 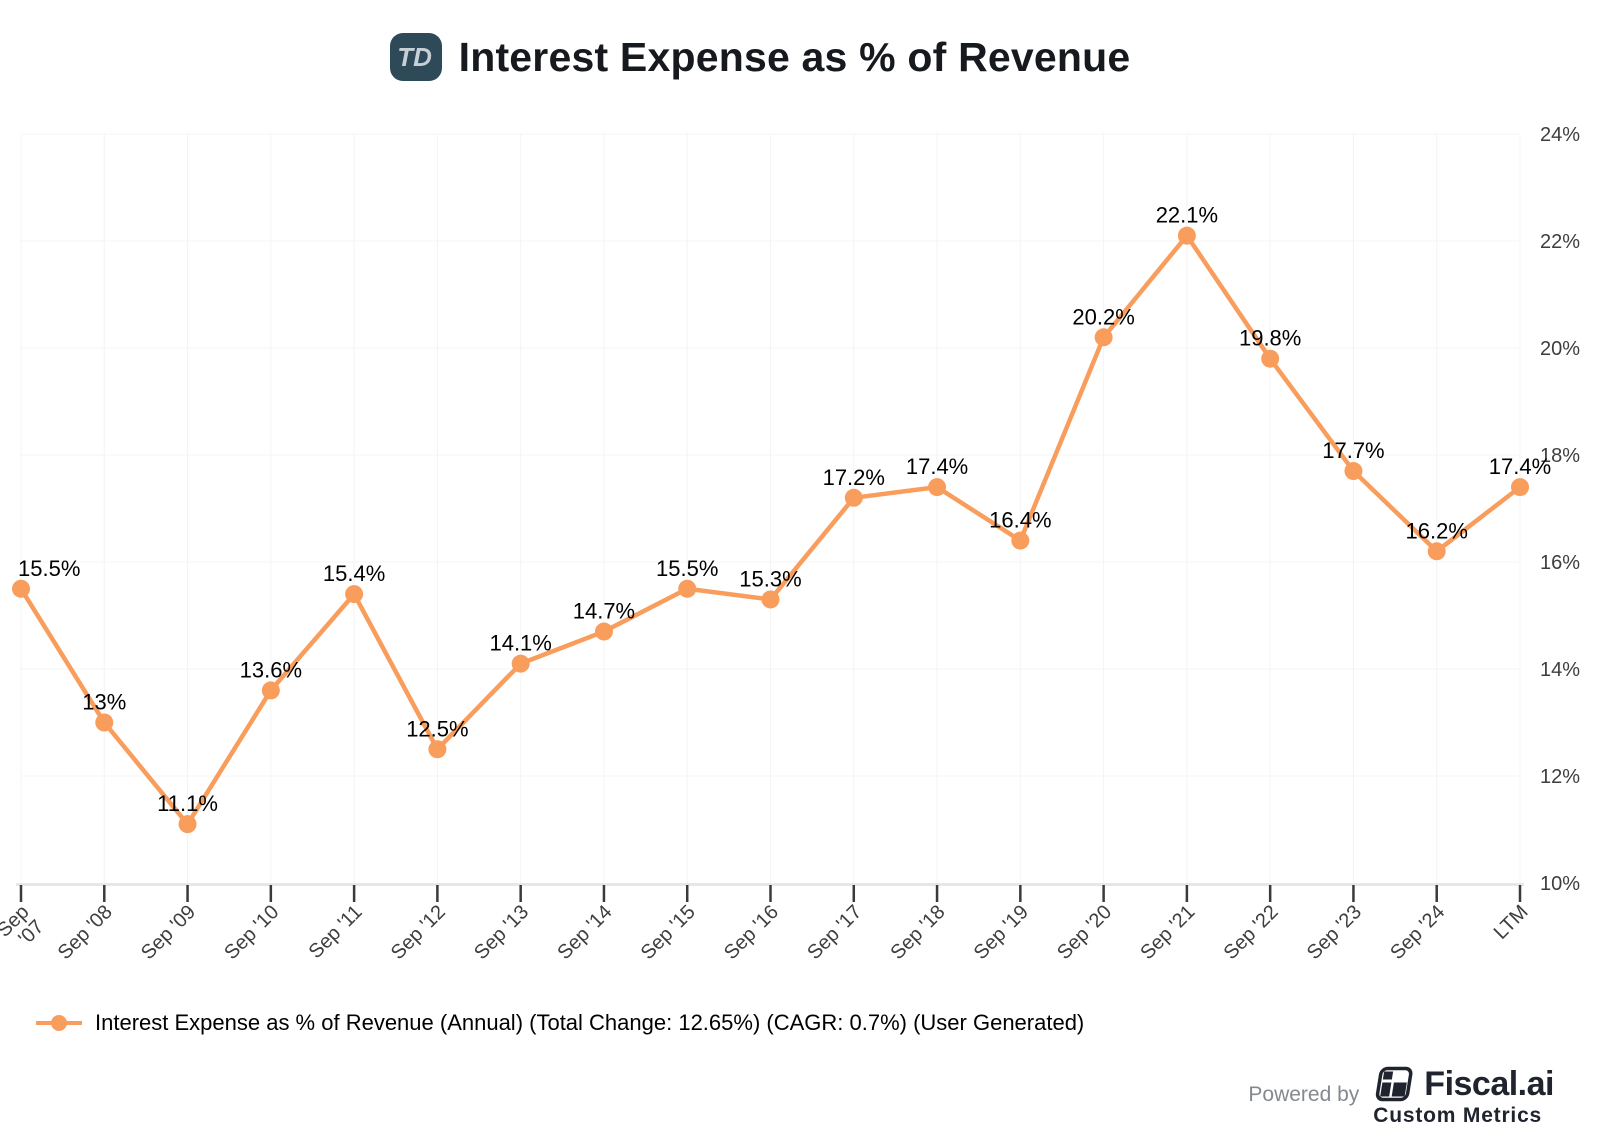 I want to click on chart-header: TD Interest Expense as % of Revenue, so click(x=760, y=57).